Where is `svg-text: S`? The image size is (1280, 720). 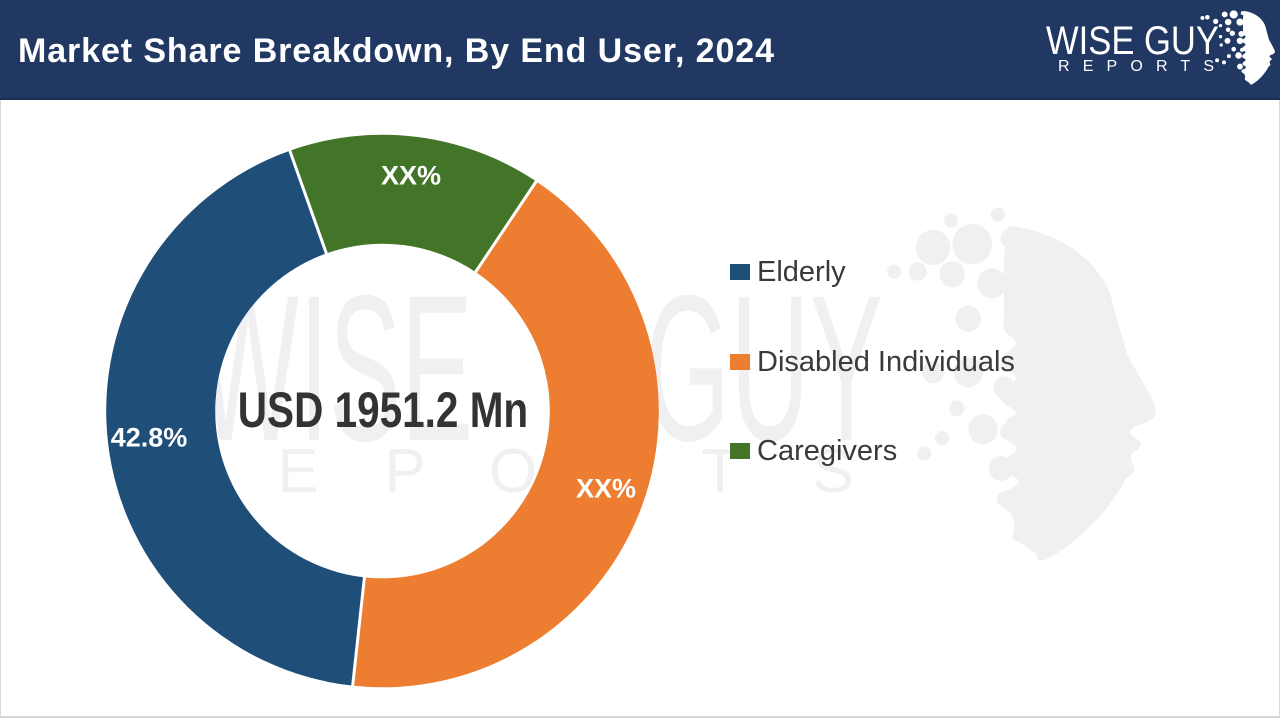 svg-text: S is located at coordinates (832, 471).